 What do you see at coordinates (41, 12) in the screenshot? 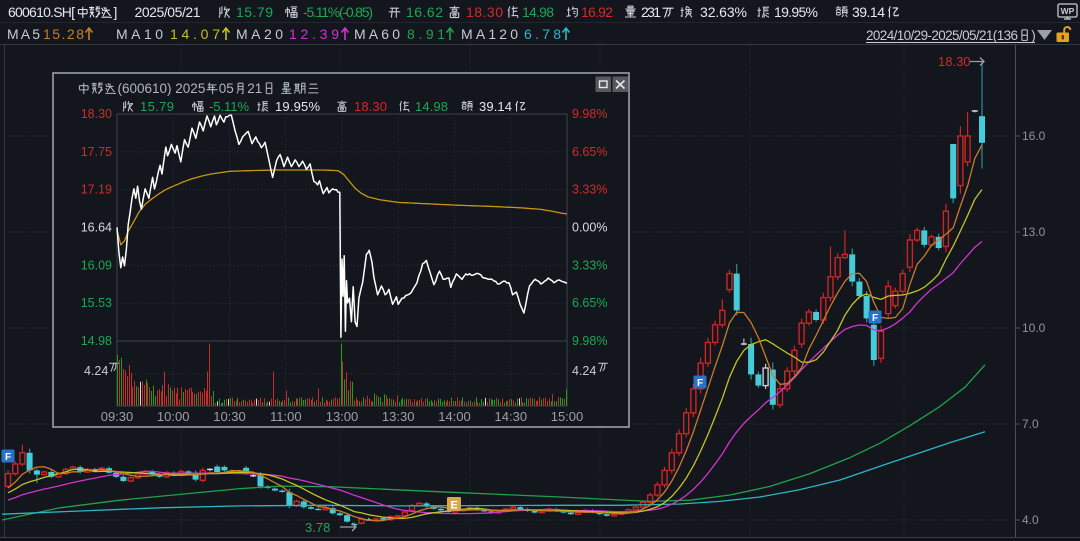
I see `svg-text: 600610.SH[` at bounding box center [41, 12].